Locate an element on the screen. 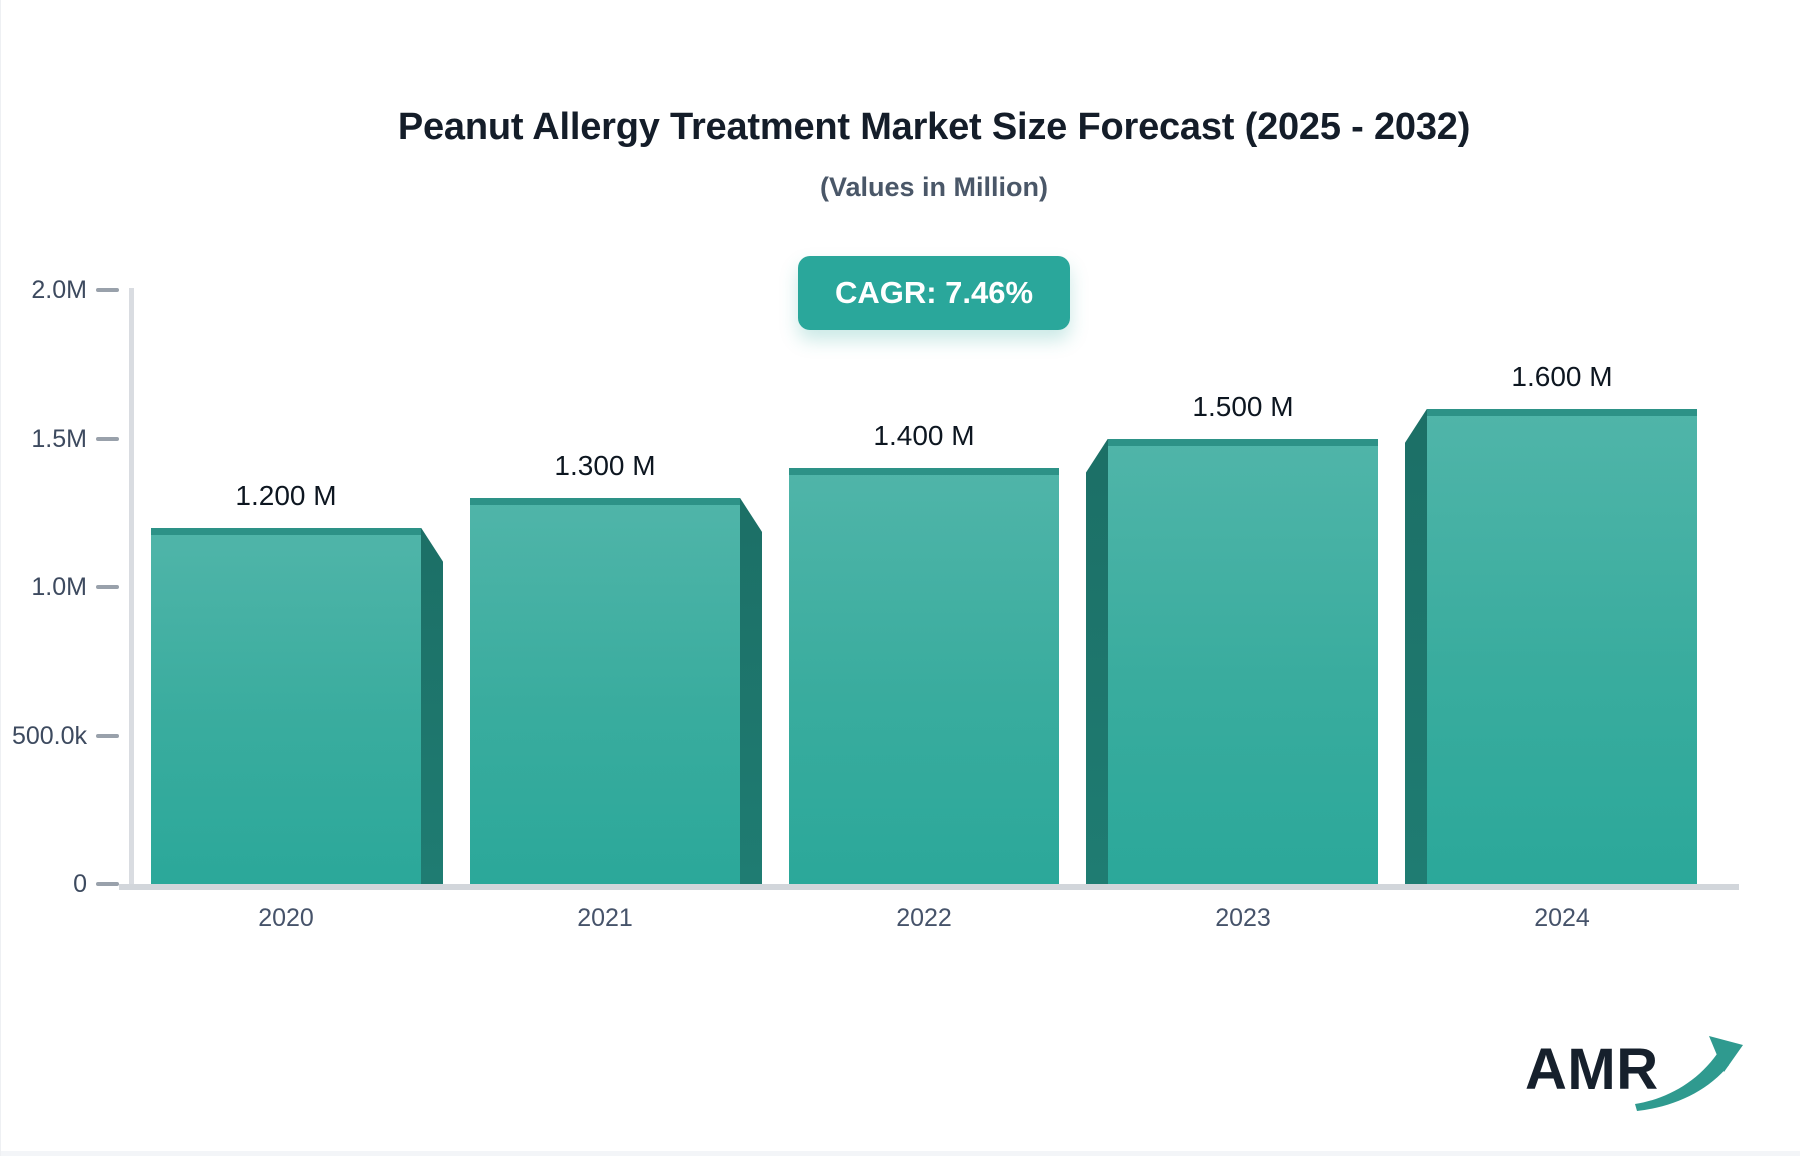 The image size is (1800, 1156). y-tick-label: 2.0M is located at coordinates (59, 290).